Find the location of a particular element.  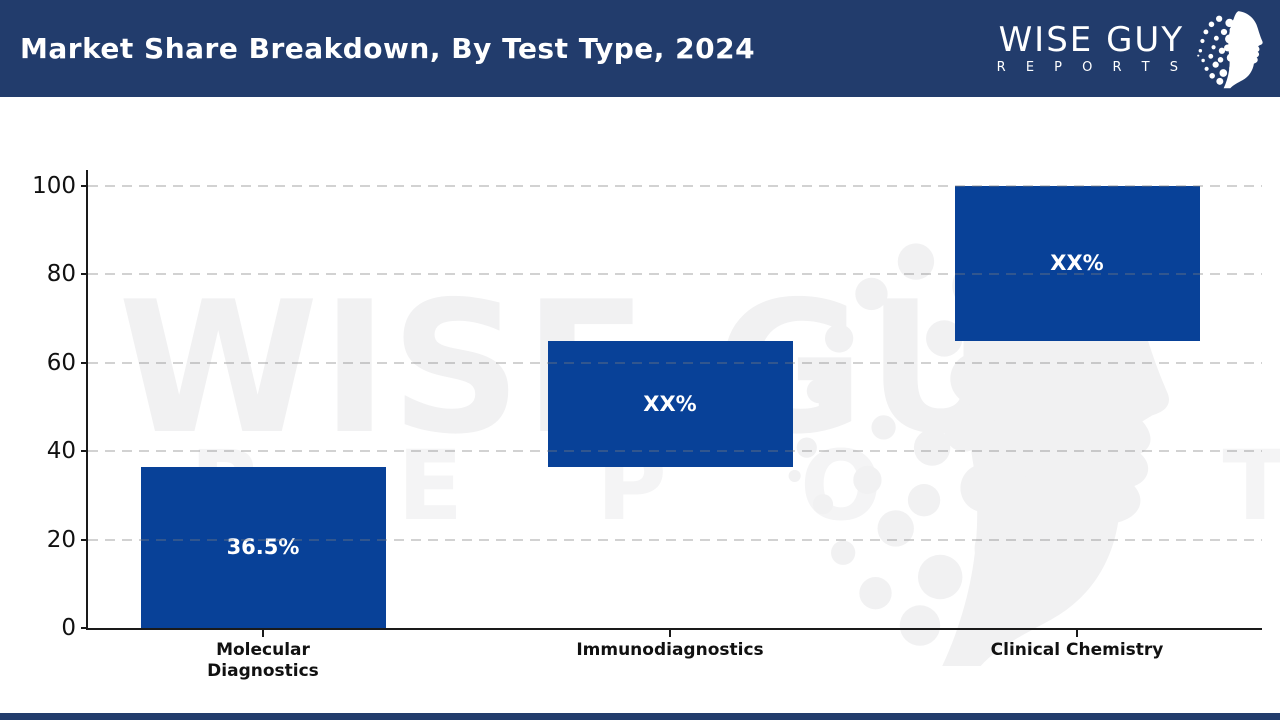

y-axis-label: 80 is located at coordinates (61, 274).